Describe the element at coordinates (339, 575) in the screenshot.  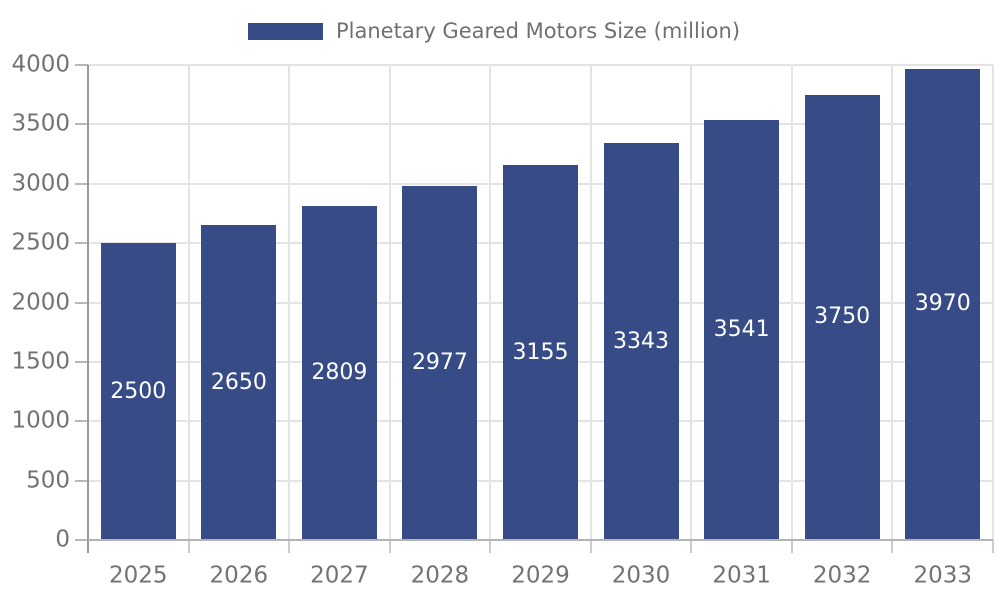
I see `x-axis-tick-label: 2027` at that location.